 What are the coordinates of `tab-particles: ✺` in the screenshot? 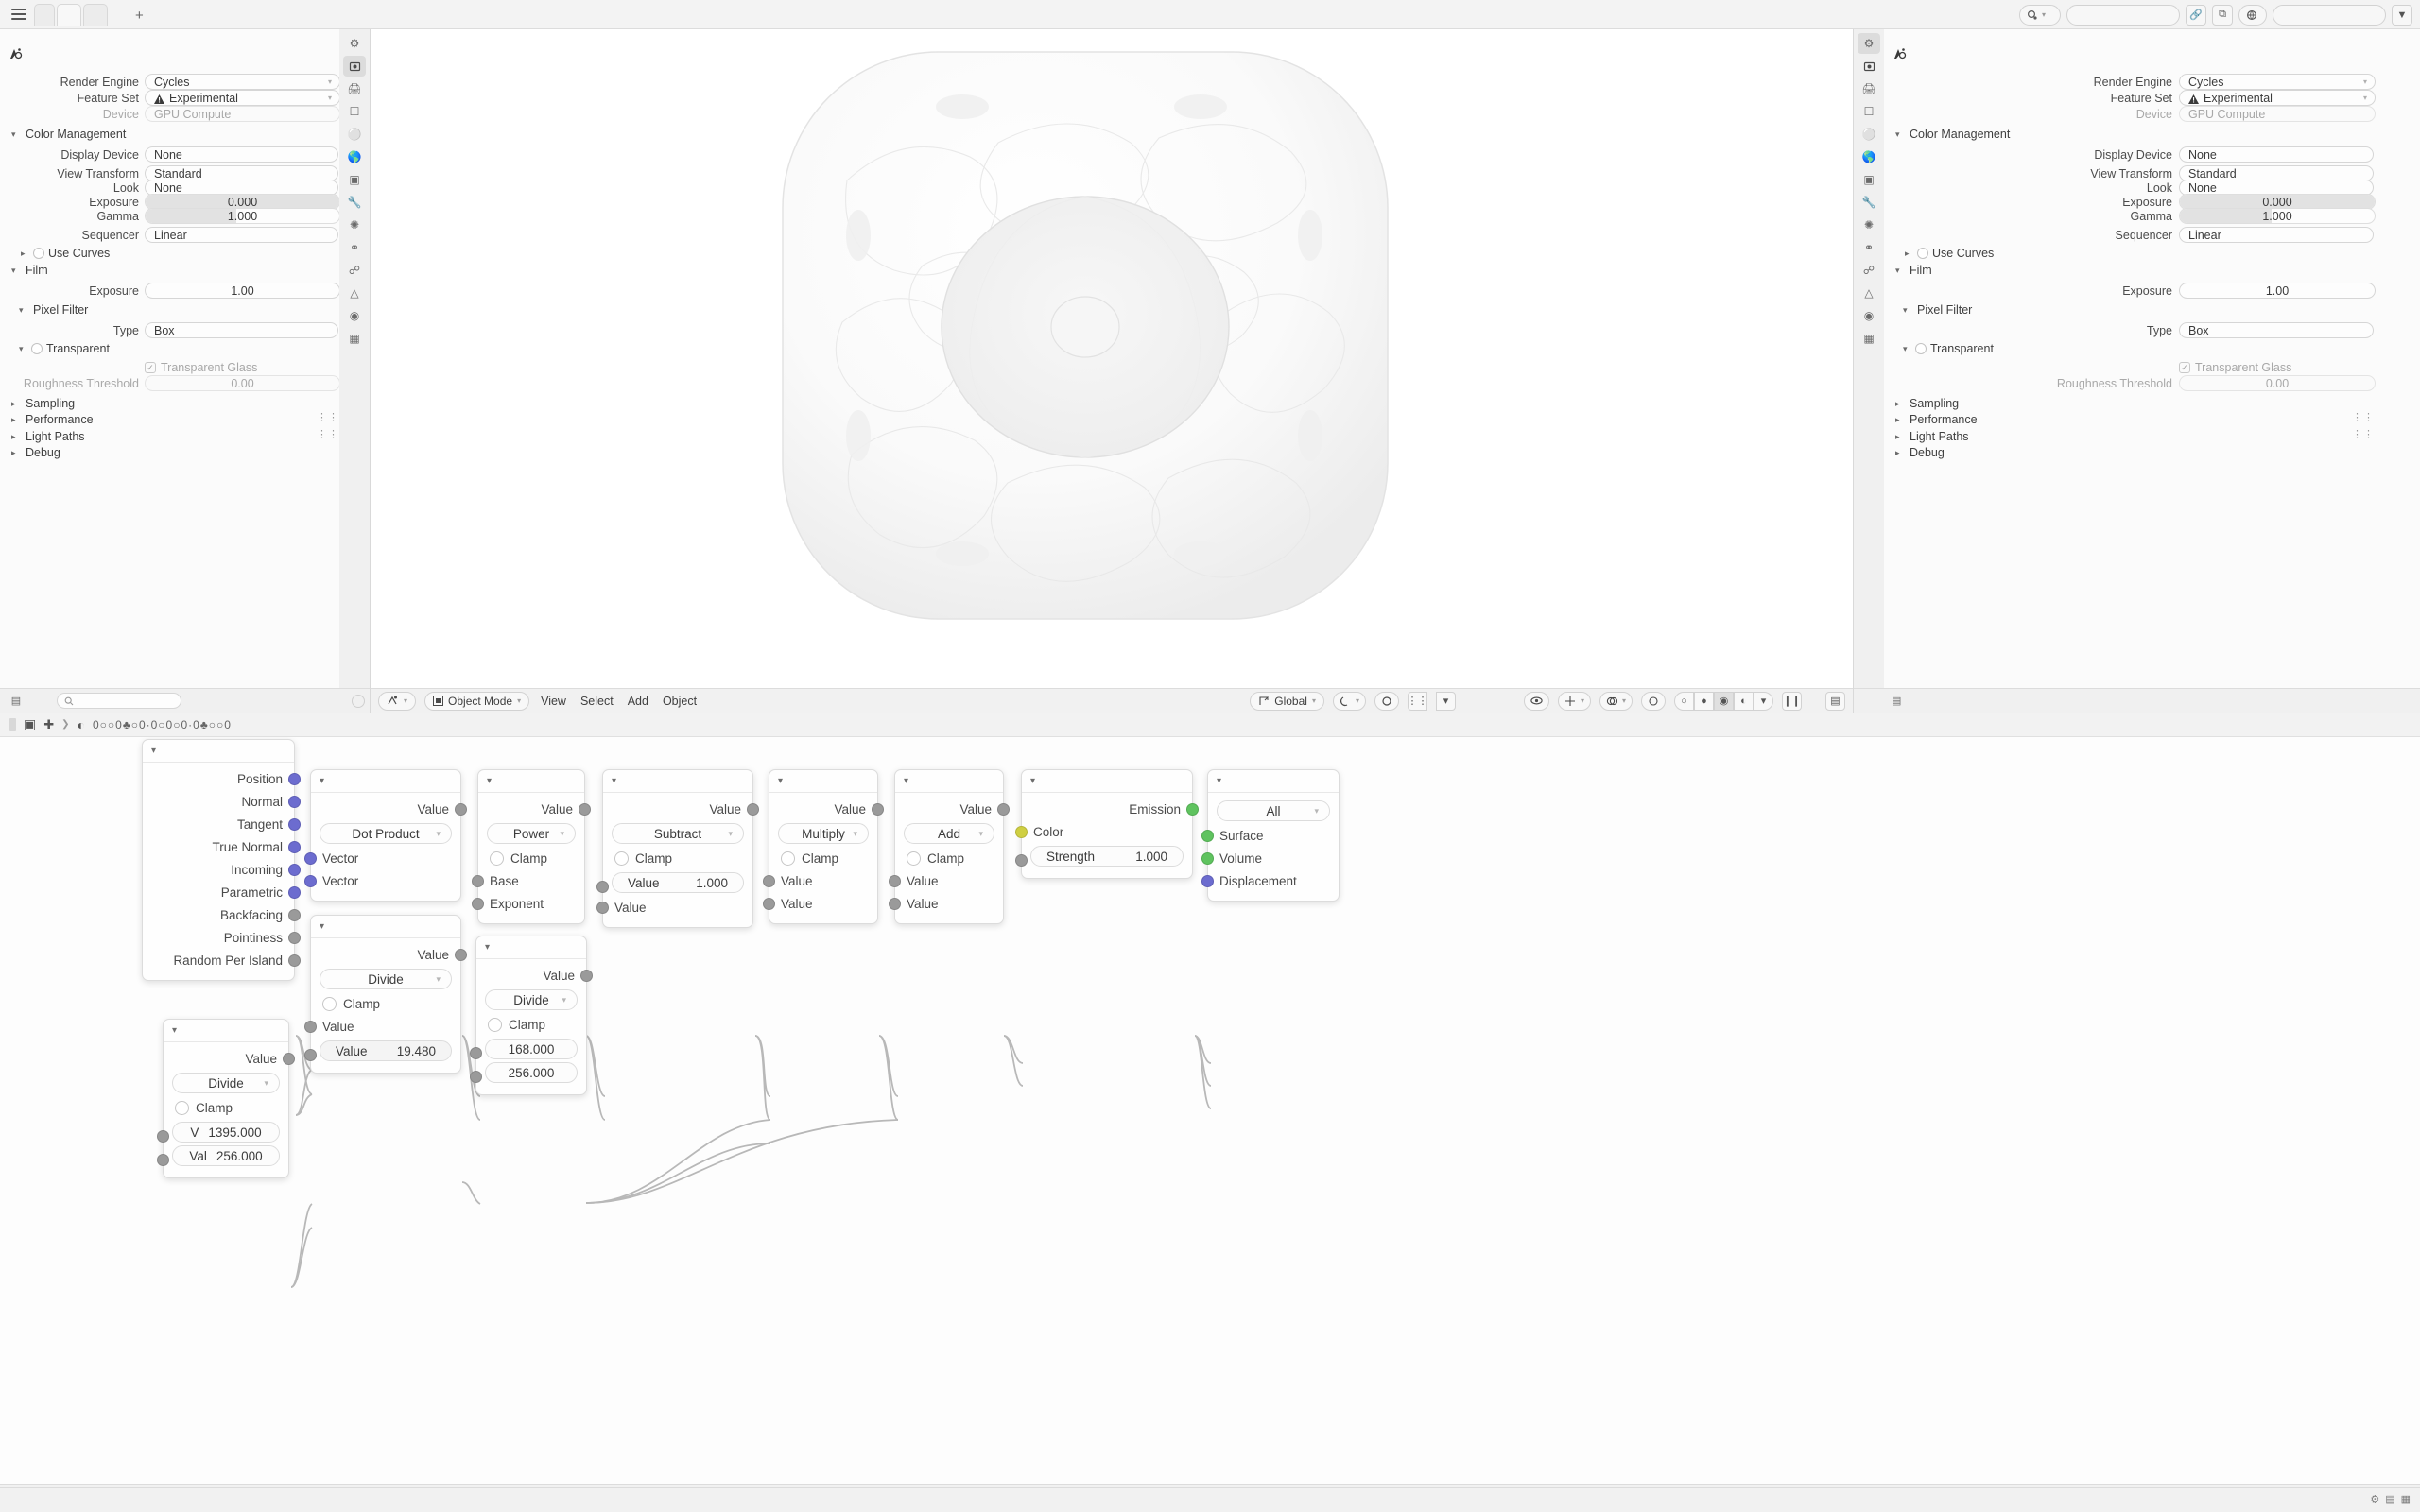 It's located at (354, 225).